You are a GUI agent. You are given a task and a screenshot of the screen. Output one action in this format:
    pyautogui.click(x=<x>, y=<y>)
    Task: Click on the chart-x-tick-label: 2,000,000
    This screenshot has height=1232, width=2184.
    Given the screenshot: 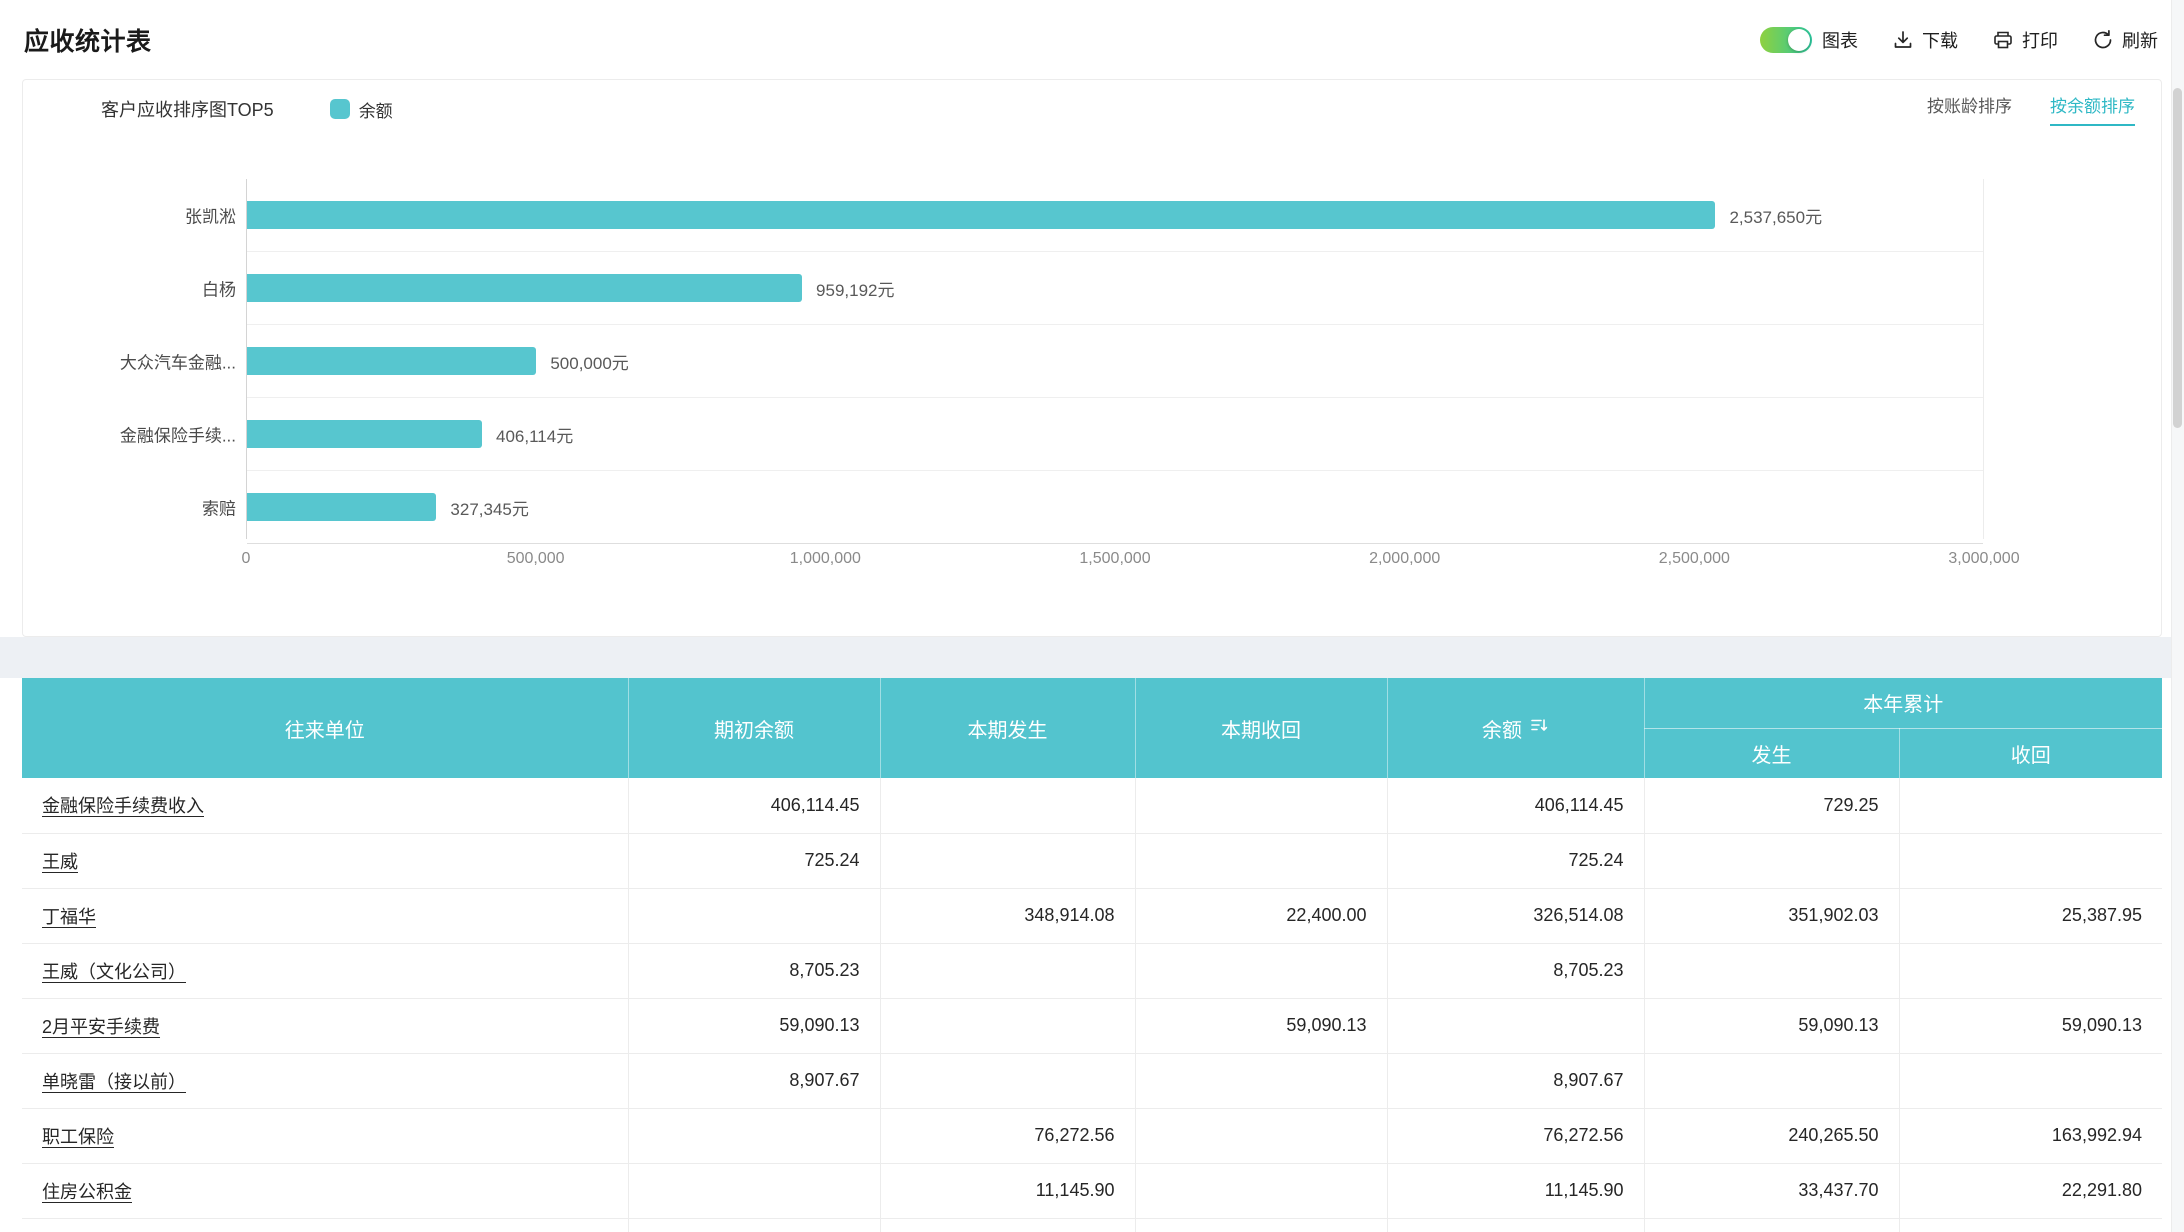 What is the action you would take?
    pyautogui.click(x=1405, y=558)
    